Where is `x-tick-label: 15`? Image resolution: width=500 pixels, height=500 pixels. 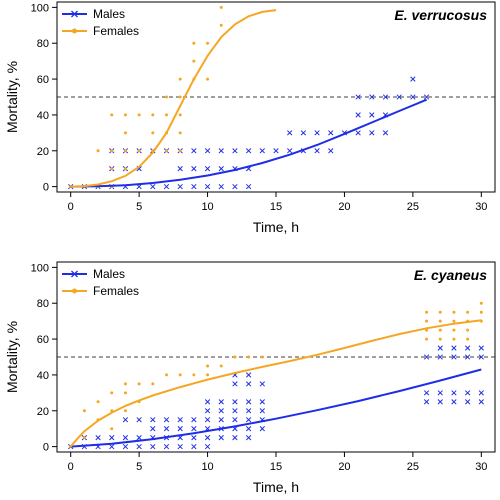
x-tick-label: 15 is located at coordinates (276, 207).